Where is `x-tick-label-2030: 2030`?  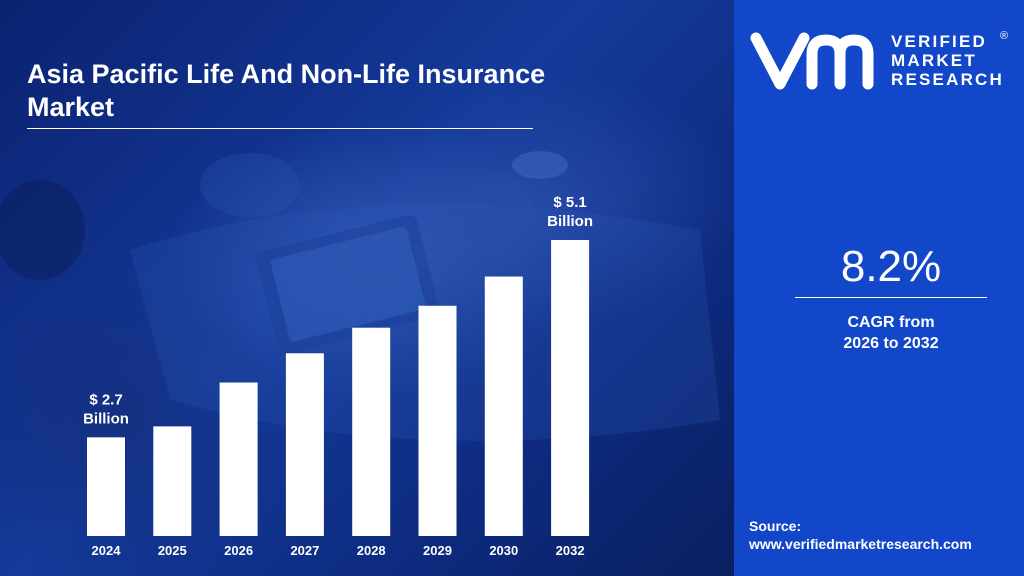
x-tick-label-2030: 2030 is located at coordinates (503, 550).